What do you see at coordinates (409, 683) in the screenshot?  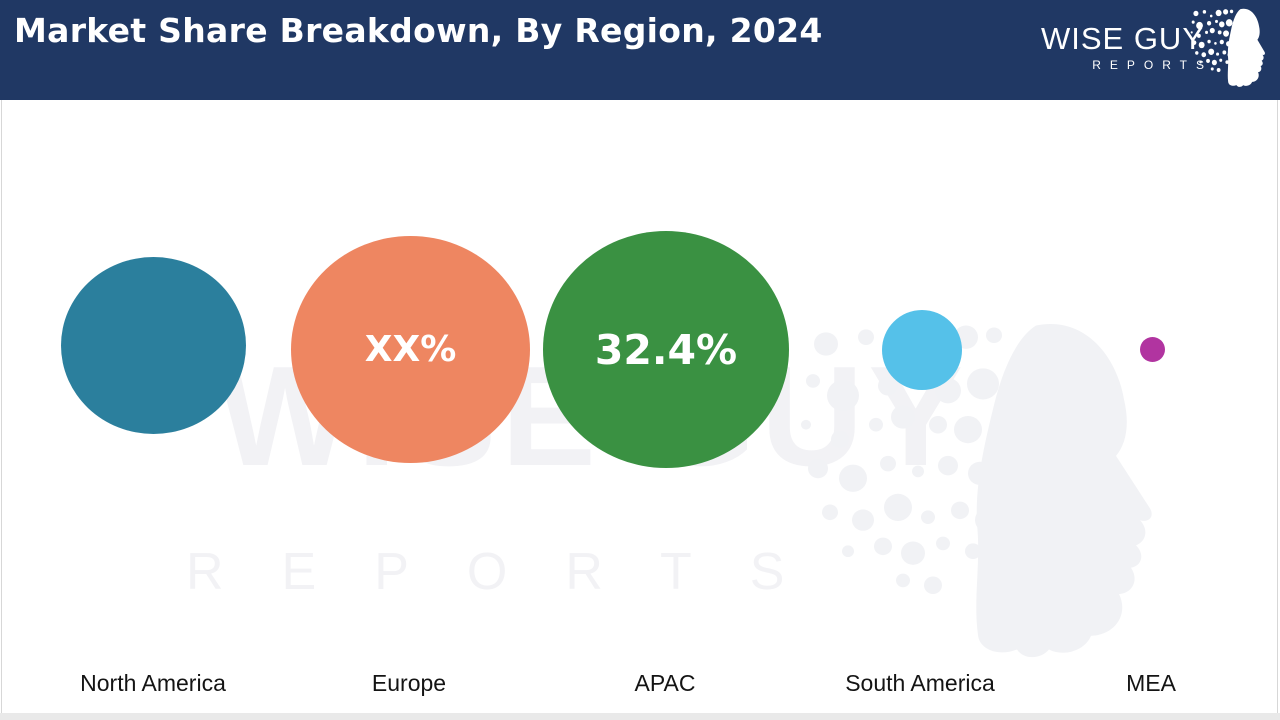 I see `region-label-europe: Europe` at bounding box center [409, 683].